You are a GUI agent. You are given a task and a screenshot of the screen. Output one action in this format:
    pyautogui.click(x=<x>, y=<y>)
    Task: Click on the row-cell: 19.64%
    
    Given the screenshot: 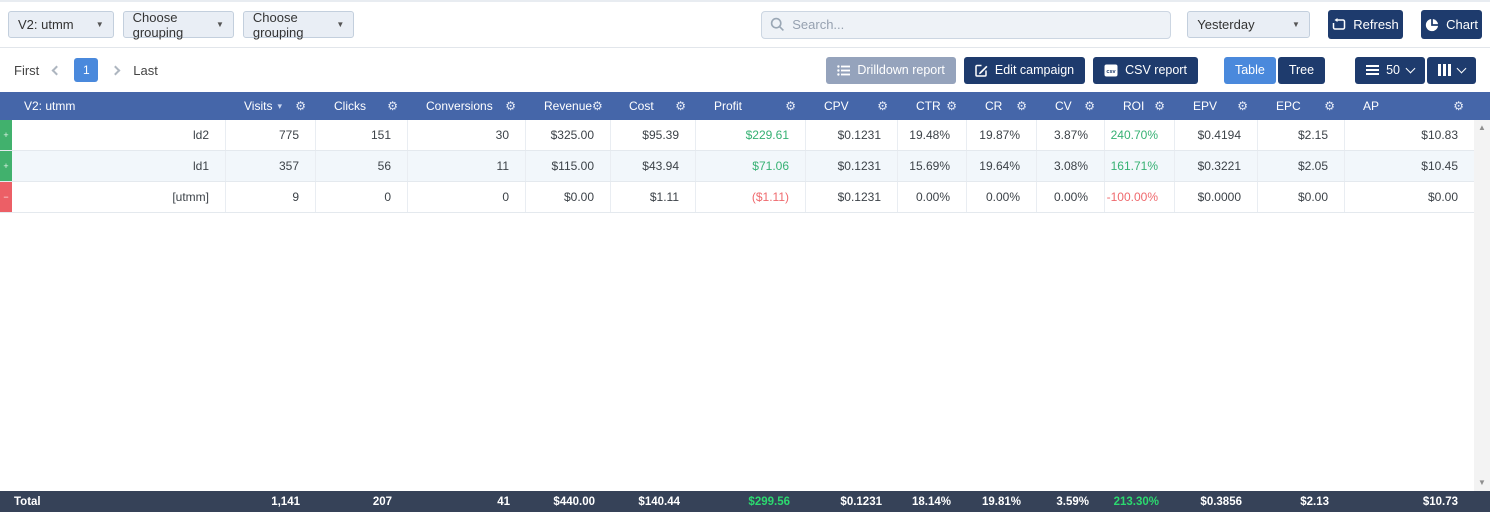 What is the action you would take?
    pyautogui.click(x=1002, y=166)
    